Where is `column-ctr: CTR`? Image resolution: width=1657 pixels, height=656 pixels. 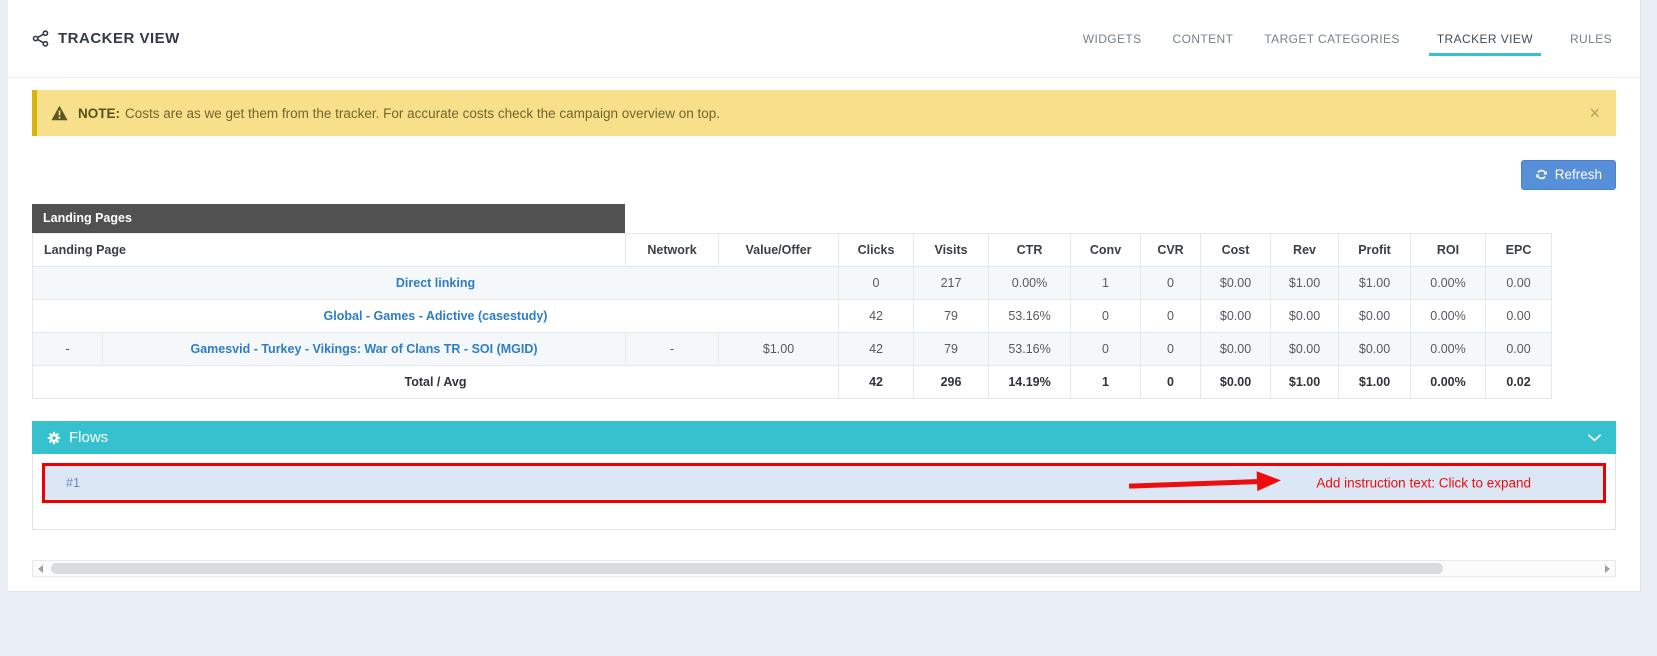
column-ctr: CTR is located at coordinates (1030, 250).